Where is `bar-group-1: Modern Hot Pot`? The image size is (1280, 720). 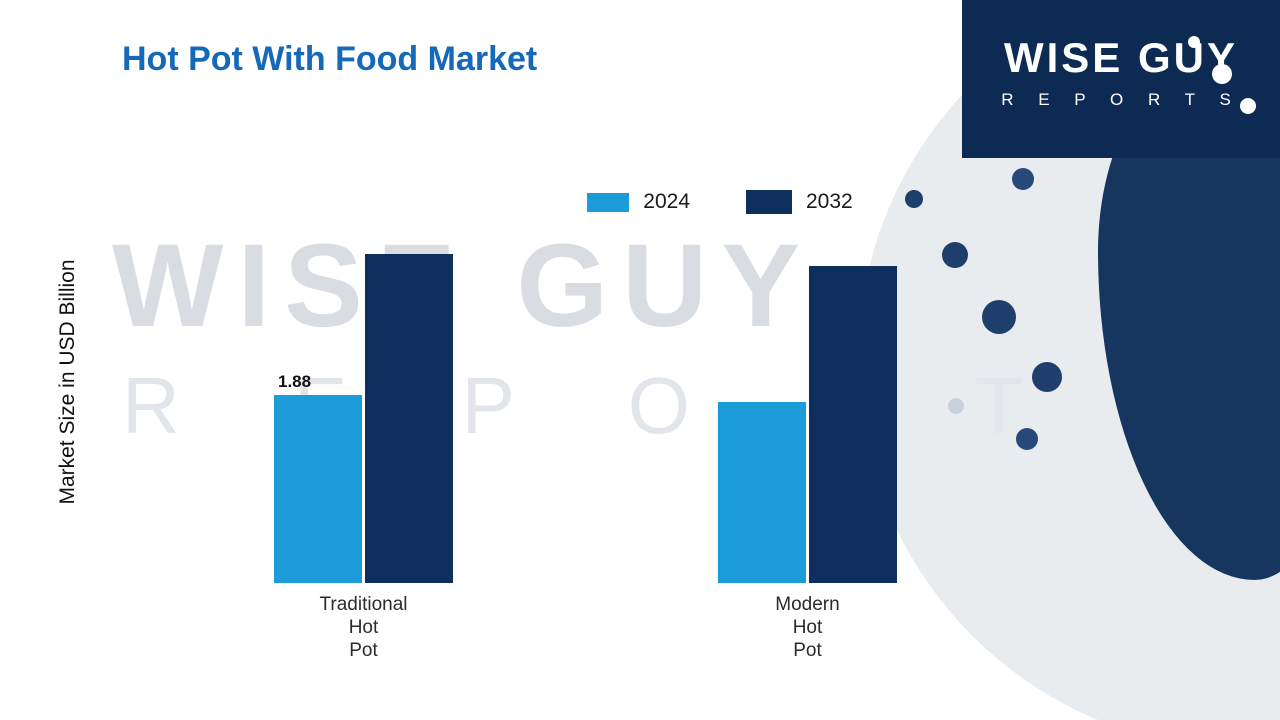 bar-group-1: Modern Hot Pot is located at coordinates (807, 463).